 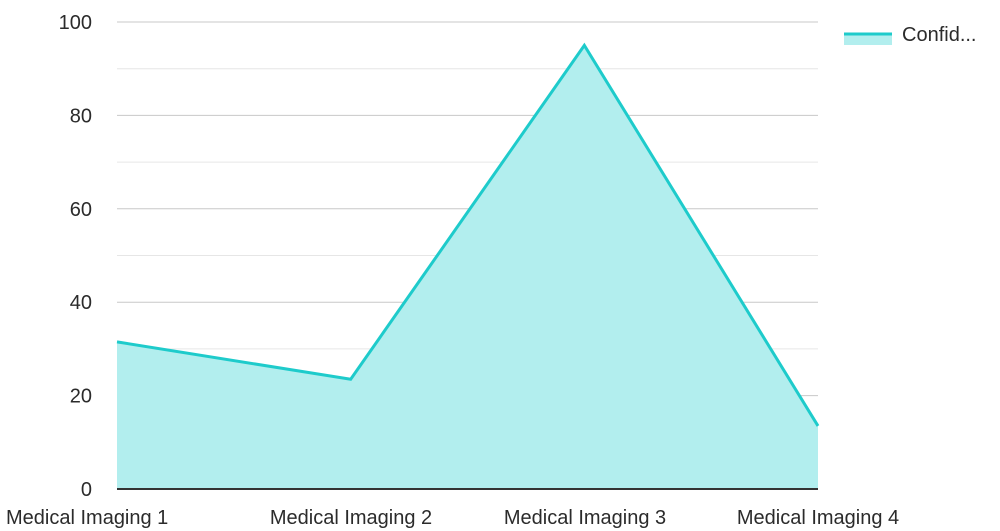 I want to click on legend-swatch, so click(x=868, y=39).